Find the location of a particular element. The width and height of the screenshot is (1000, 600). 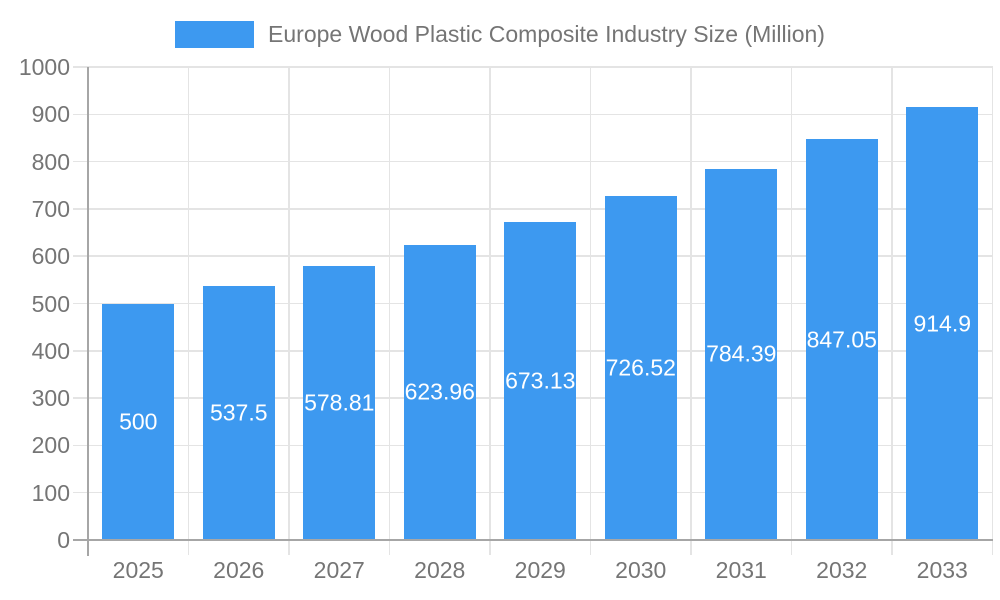

bar-2027 is located at coordinates (339, 403).